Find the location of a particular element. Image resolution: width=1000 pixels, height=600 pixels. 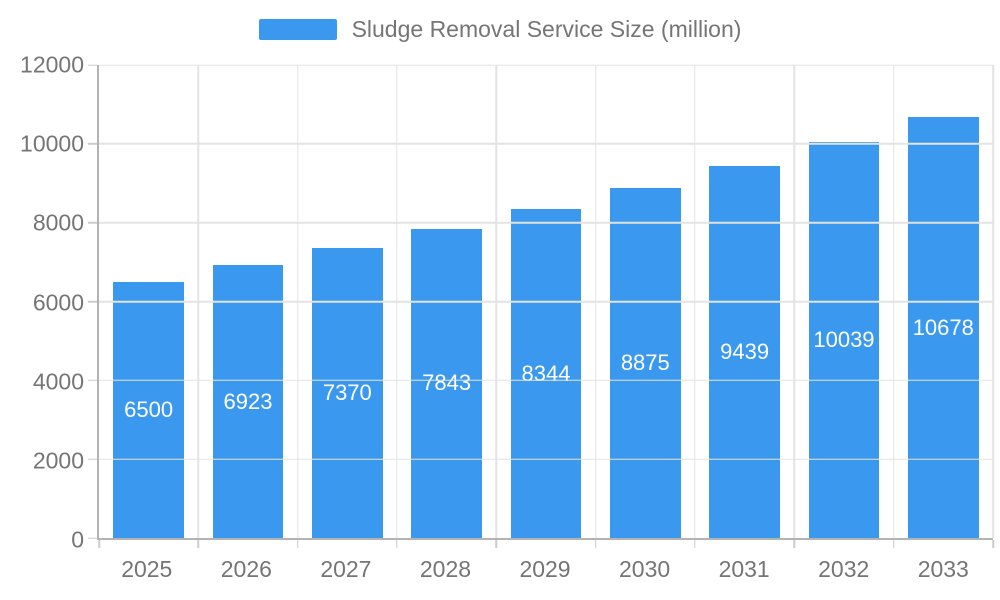

bar-cell: 6500 is located at coordinates (148, 301).